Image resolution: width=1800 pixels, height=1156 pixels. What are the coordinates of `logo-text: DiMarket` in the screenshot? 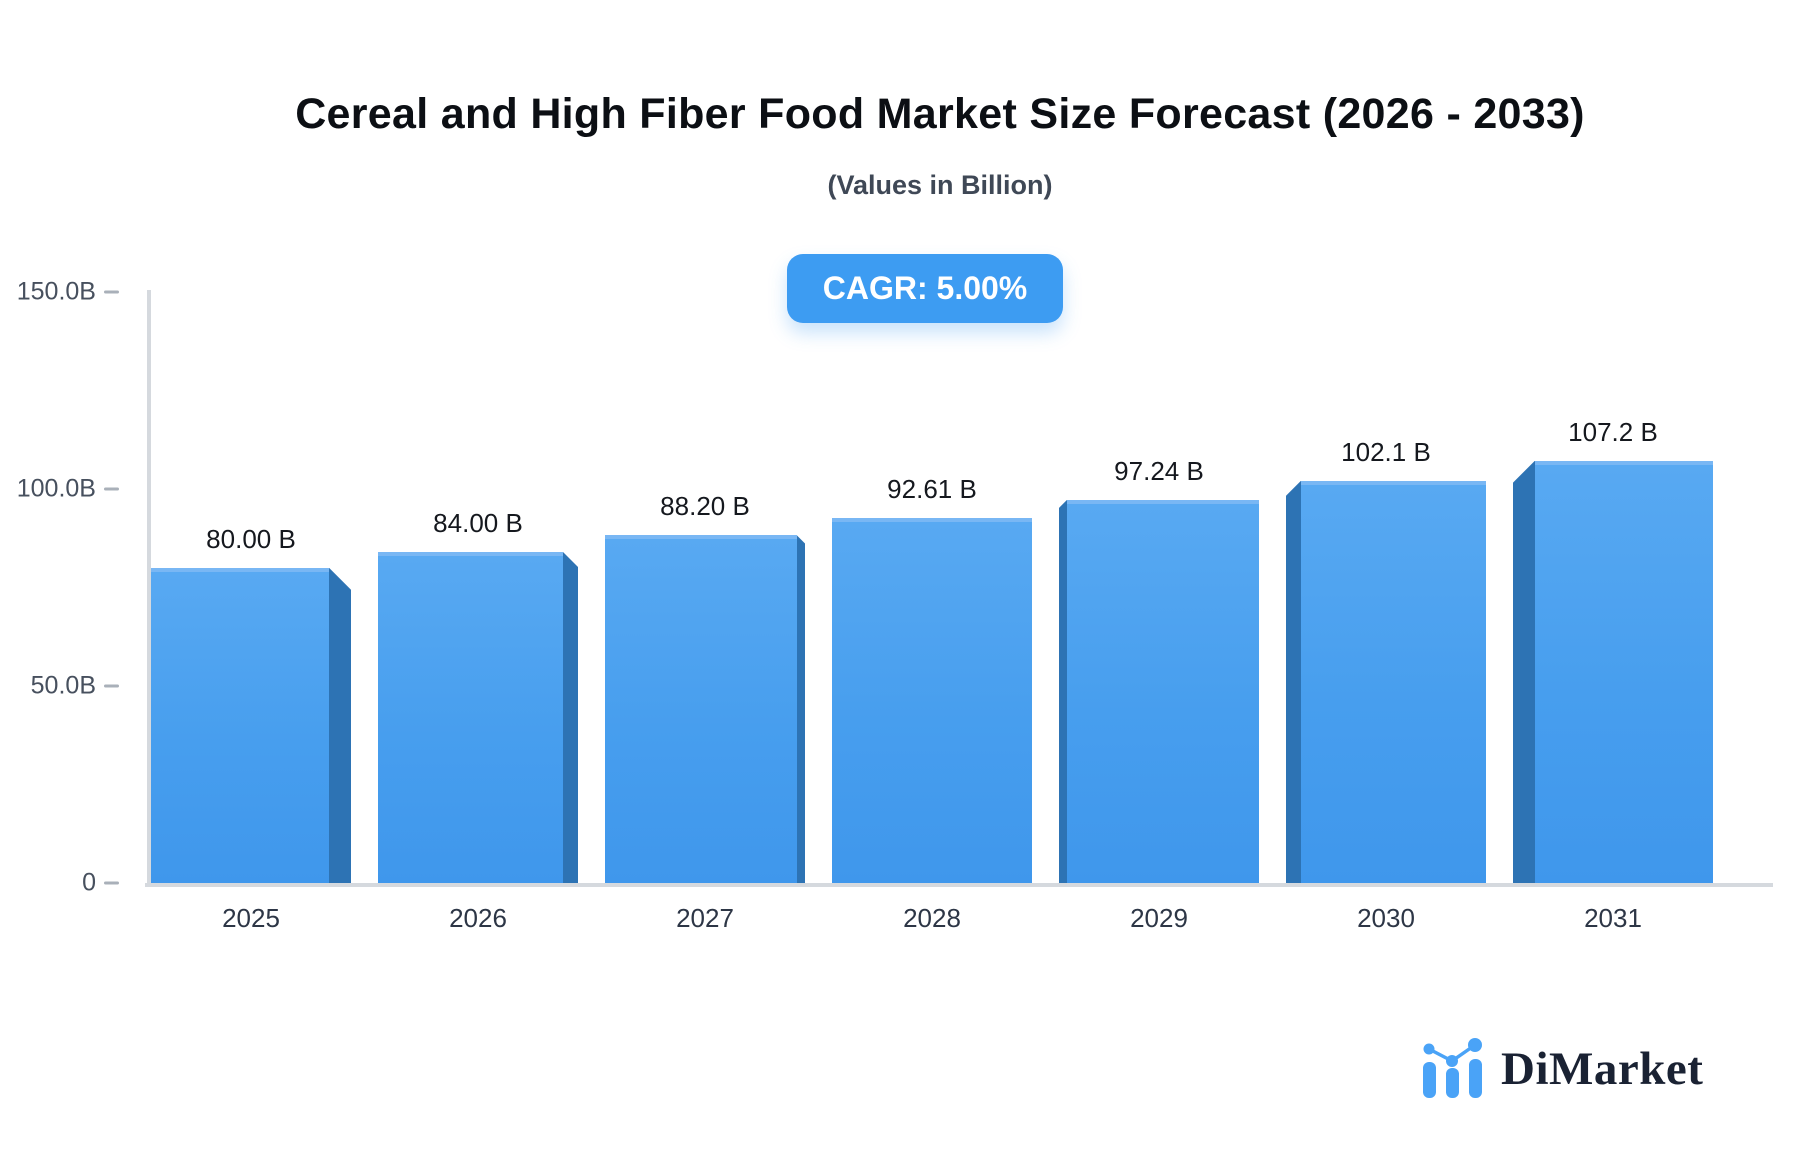 It's located at (1602, 1069).